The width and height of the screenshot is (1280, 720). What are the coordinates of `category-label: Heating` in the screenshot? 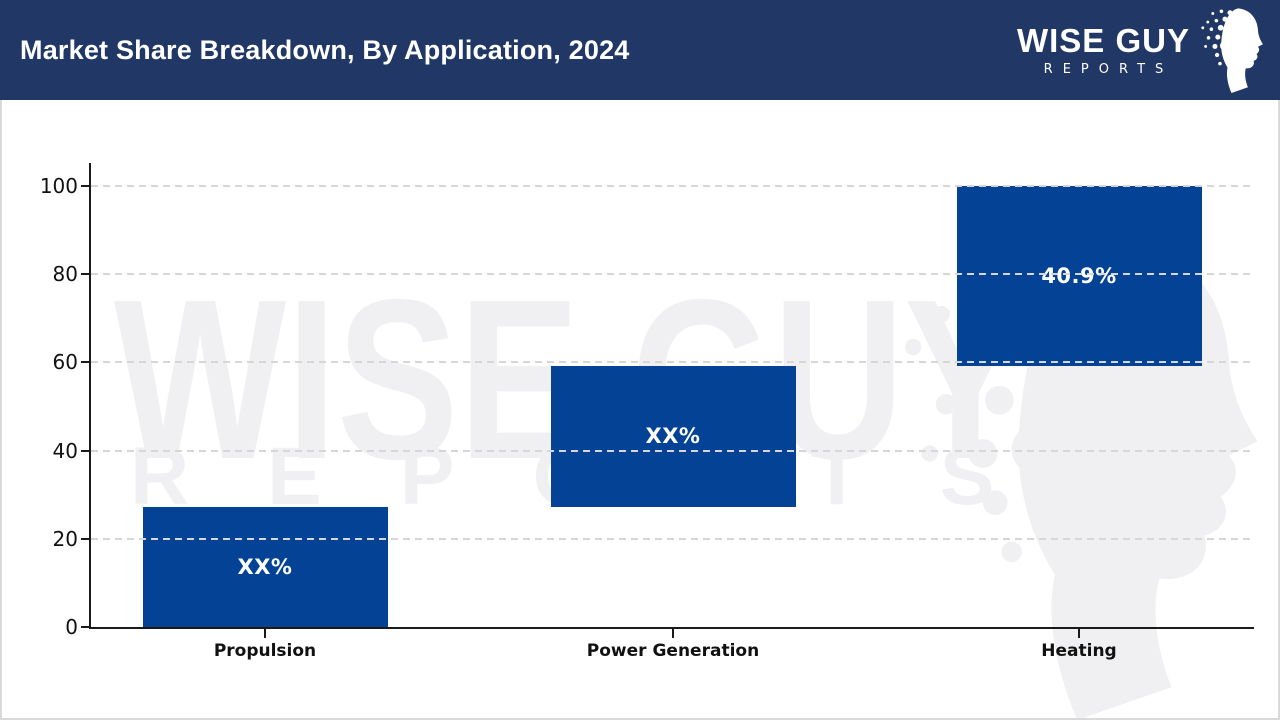 It's located at (1079, 651).